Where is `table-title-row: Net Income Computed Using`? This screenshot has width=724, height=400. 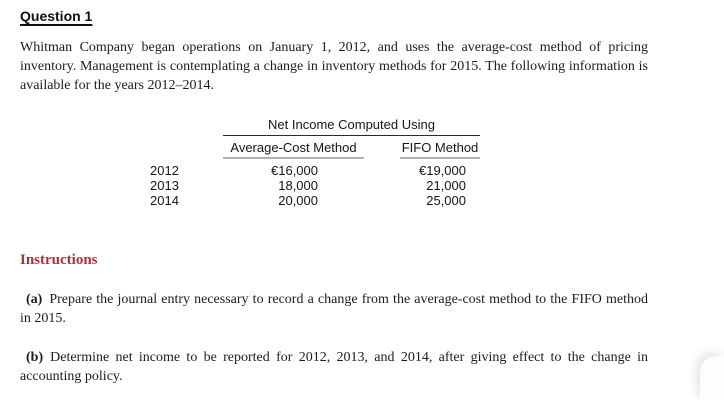
table-title-row: Net Income Computed Using is located at coordinates (325, 126).